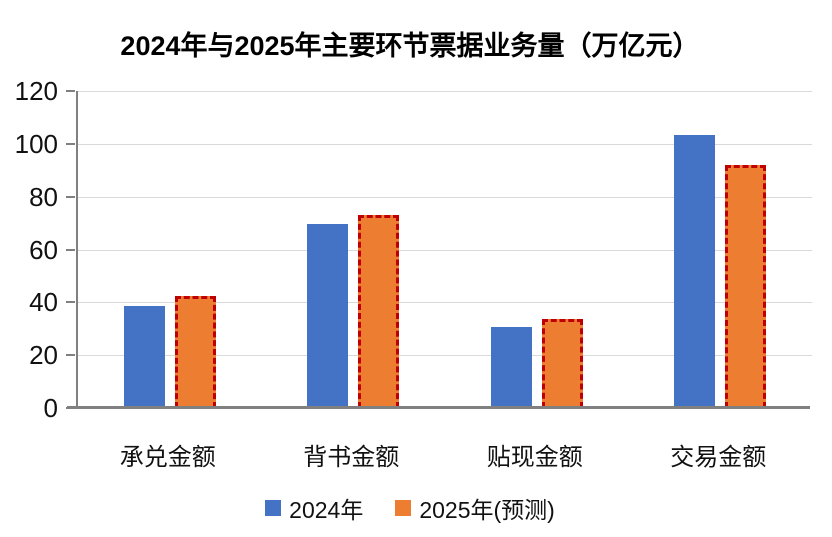 This screenshot has height=537, width=832. I want to click on x-axis-labels: 承兑金额 背书金额 贴现金额 交易金额, so click(443, 454).